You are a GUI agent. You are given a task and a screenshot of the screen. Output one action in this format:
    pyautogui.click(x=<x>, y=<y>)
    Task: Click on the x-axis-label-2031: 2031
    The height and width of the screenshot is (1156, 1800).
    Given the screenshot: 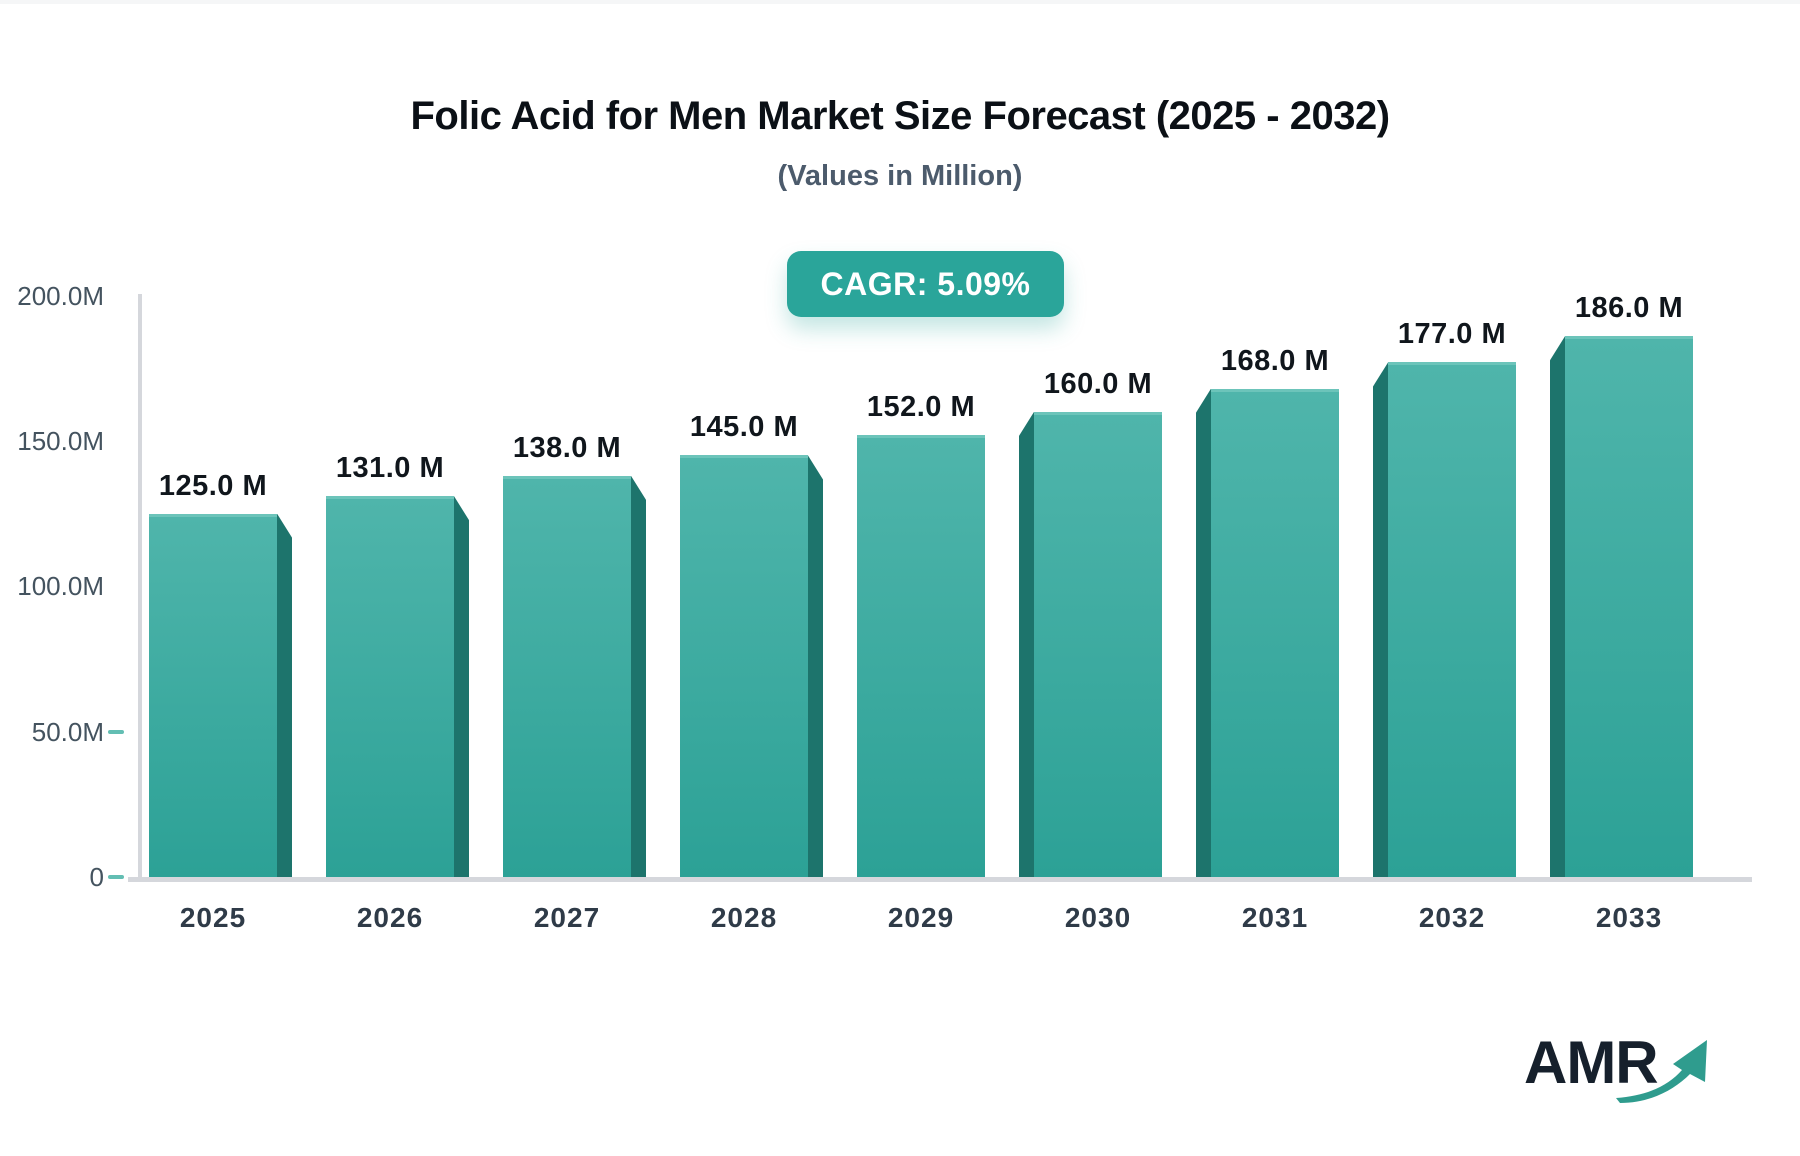 What is the action you would take?
    pyautogui.click(x=1275, y=917)
    